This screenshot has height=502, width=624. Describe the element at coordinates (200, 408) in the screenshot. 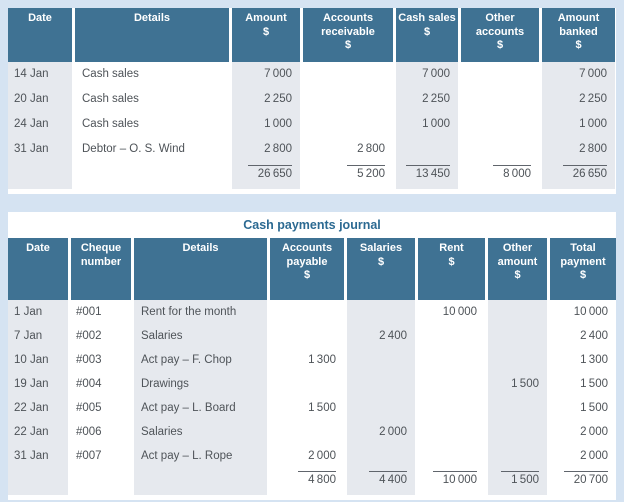

I see `table-cell: Act pay – L. Board` at that location.